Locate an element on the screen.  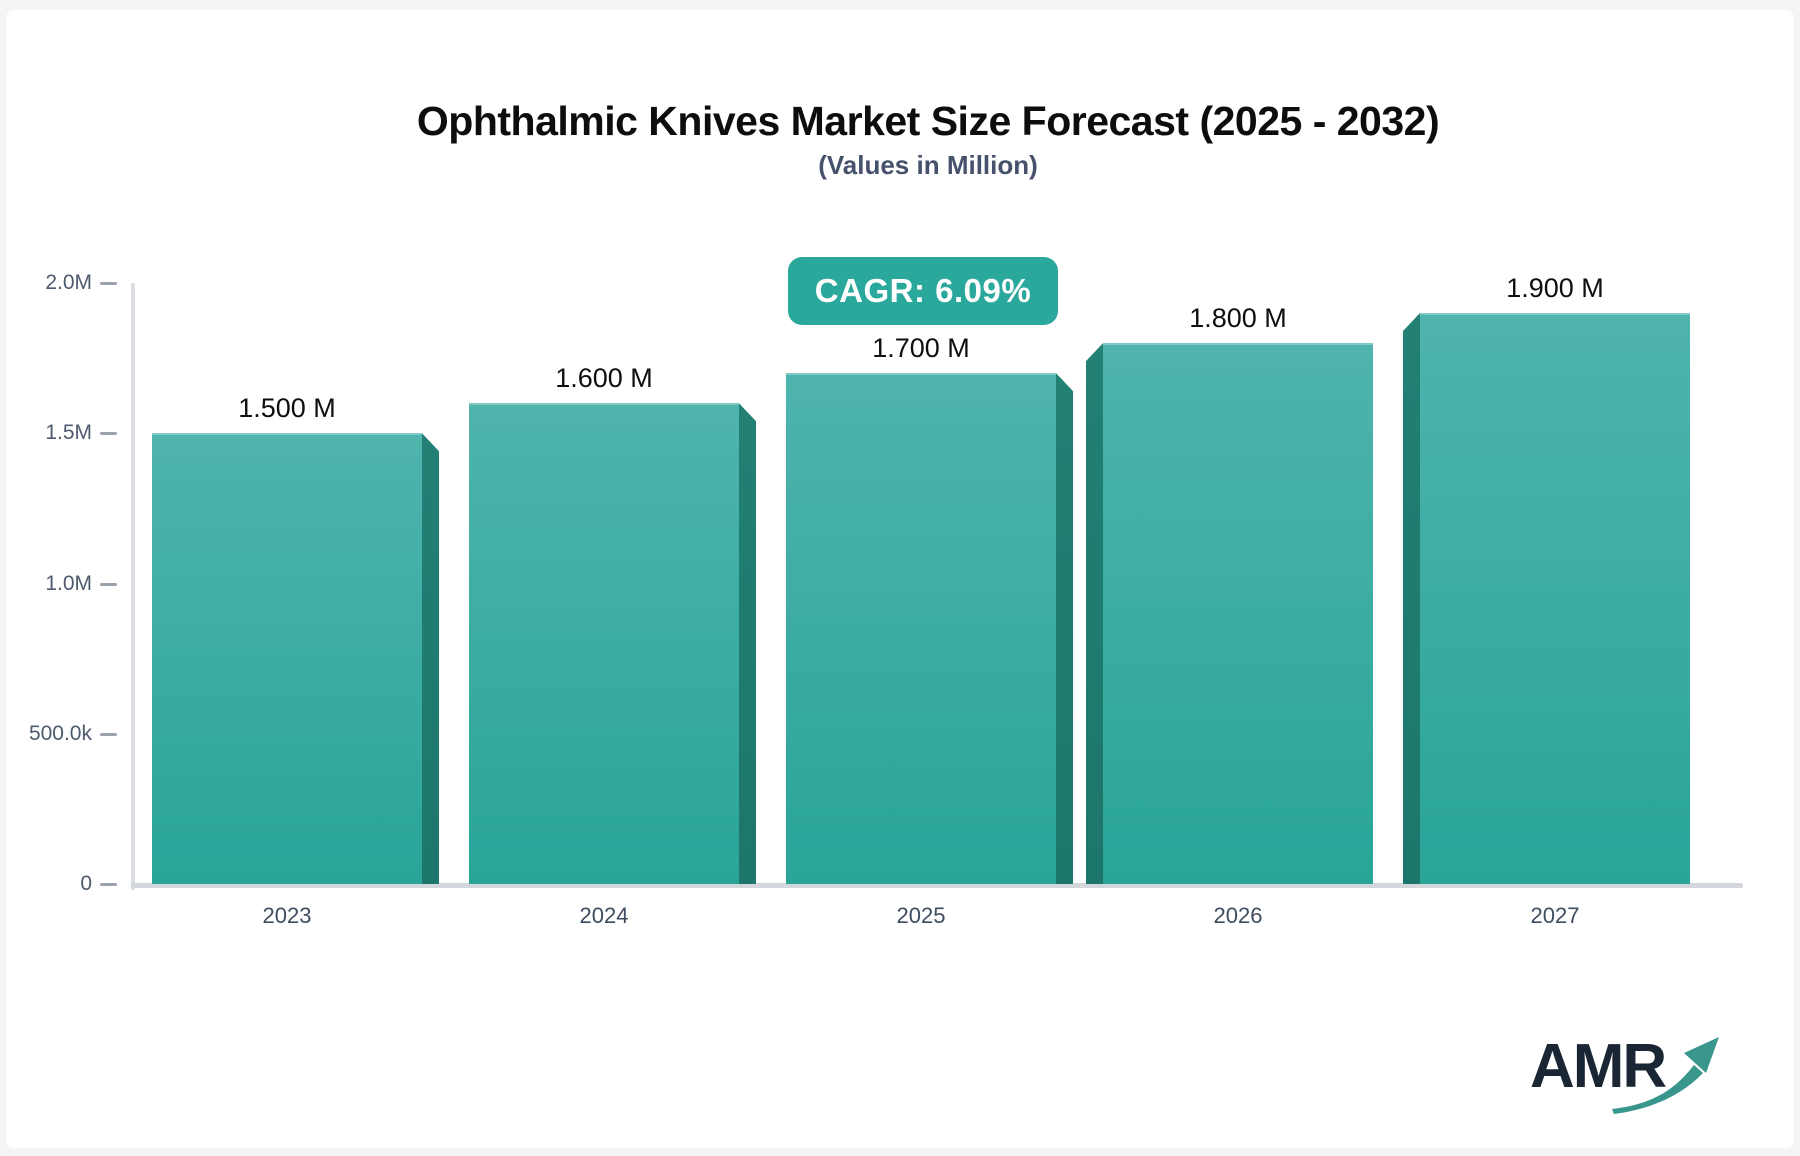
x-axis-line is located at coordinates (937, 885).